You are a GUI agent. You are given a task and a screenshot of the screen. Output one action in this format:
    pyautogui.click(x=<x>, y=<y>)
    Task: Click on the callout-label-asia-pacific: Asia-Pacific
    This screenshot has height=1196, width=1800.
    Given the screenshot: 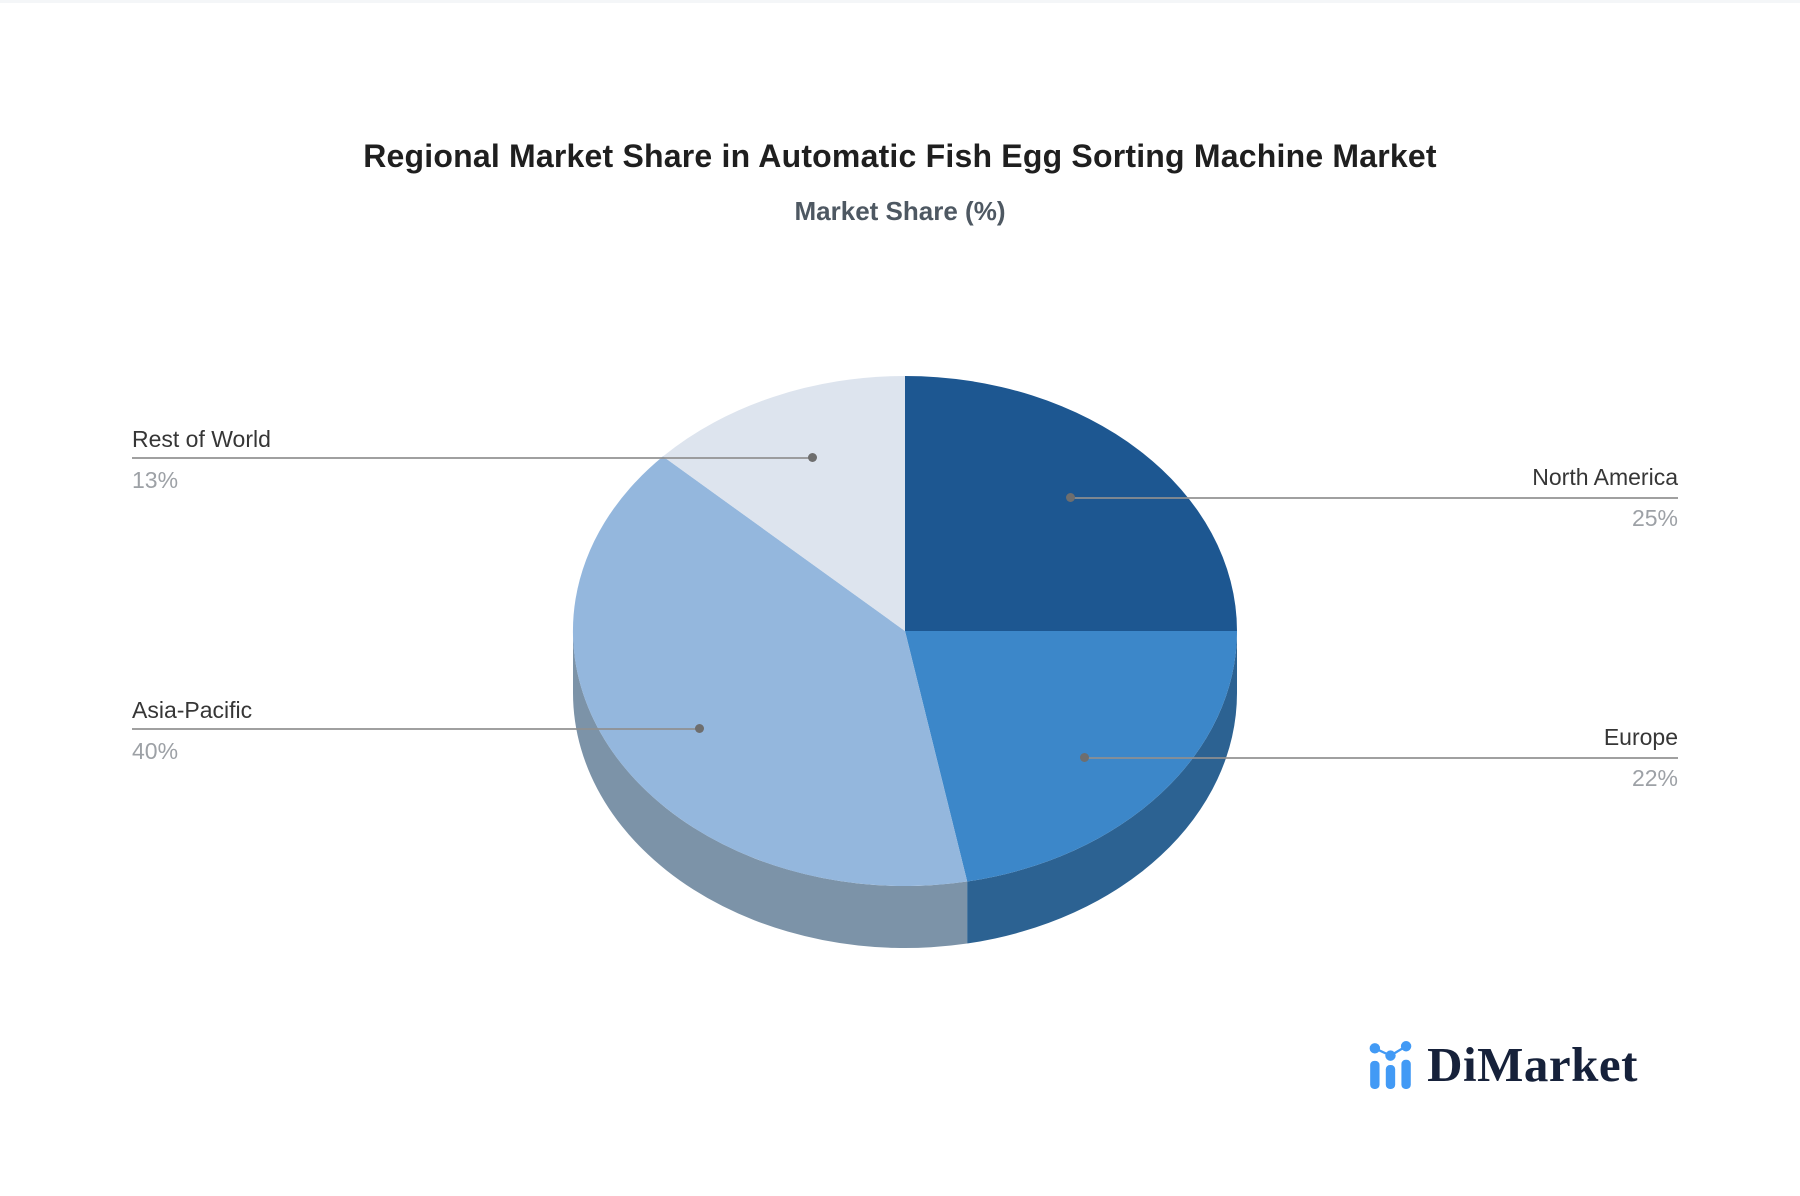 What is the action you would take?
    pyautogui.click(x=192, y=710)
    